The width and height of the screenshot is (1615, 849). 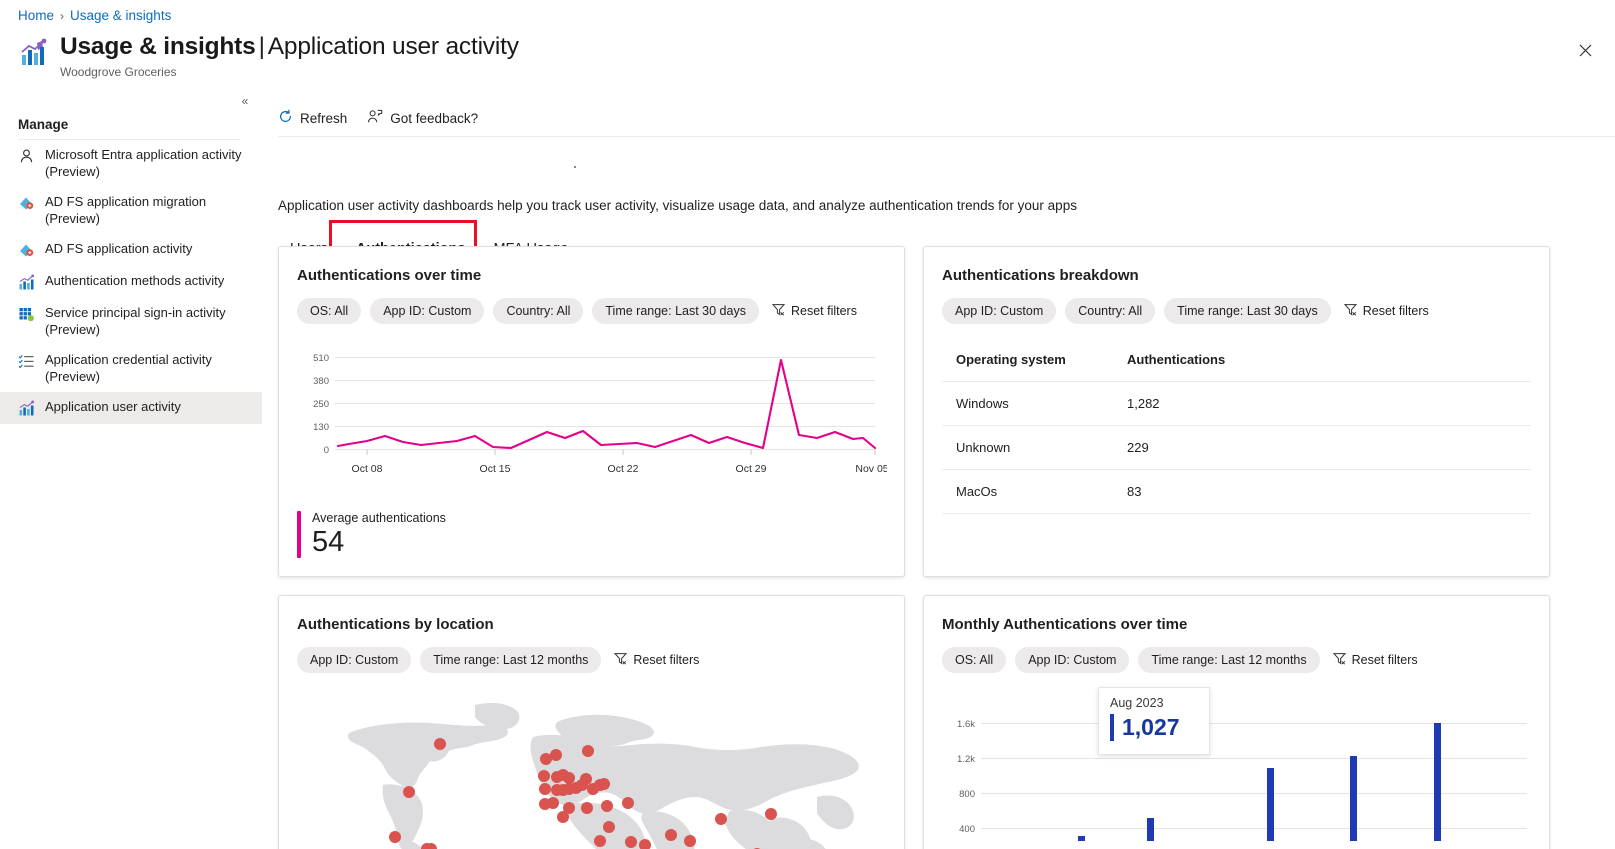 I want to click on svg-text: Oct 22, so click(x=623, y=469).